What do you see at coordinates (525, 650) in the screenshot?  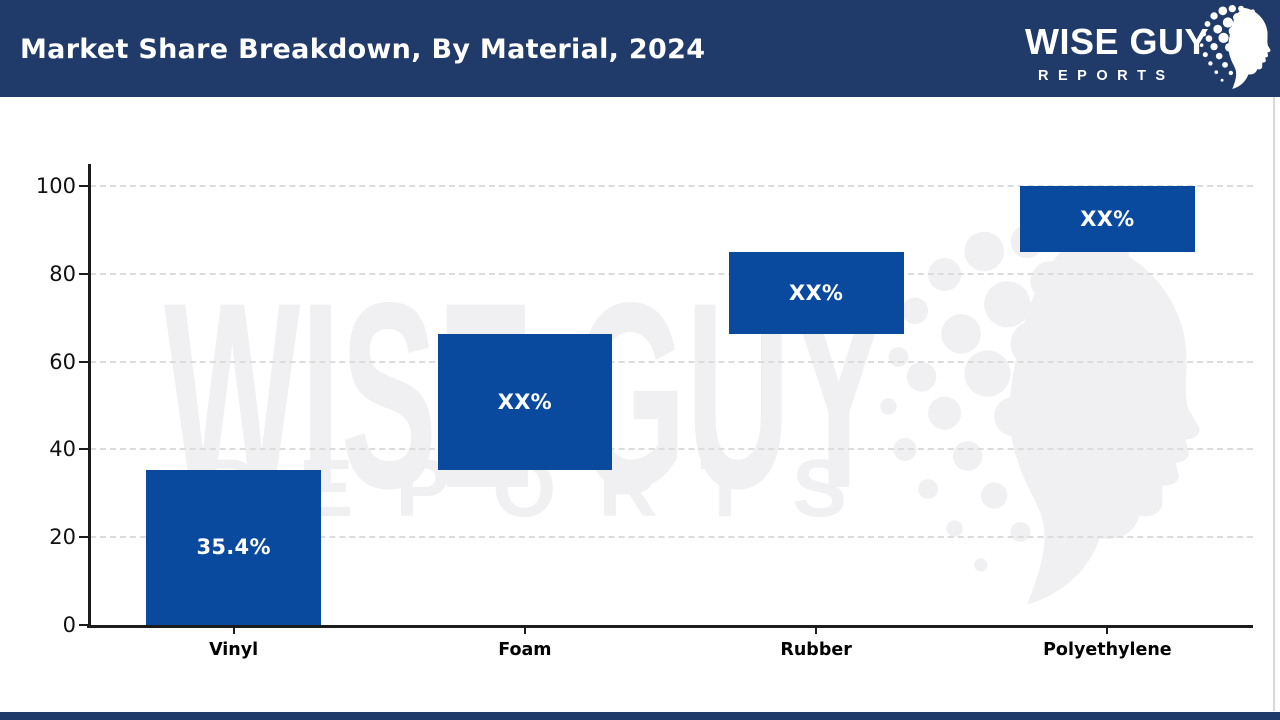 I see `x-category-label: Foam` at bounding box center [525, 650].